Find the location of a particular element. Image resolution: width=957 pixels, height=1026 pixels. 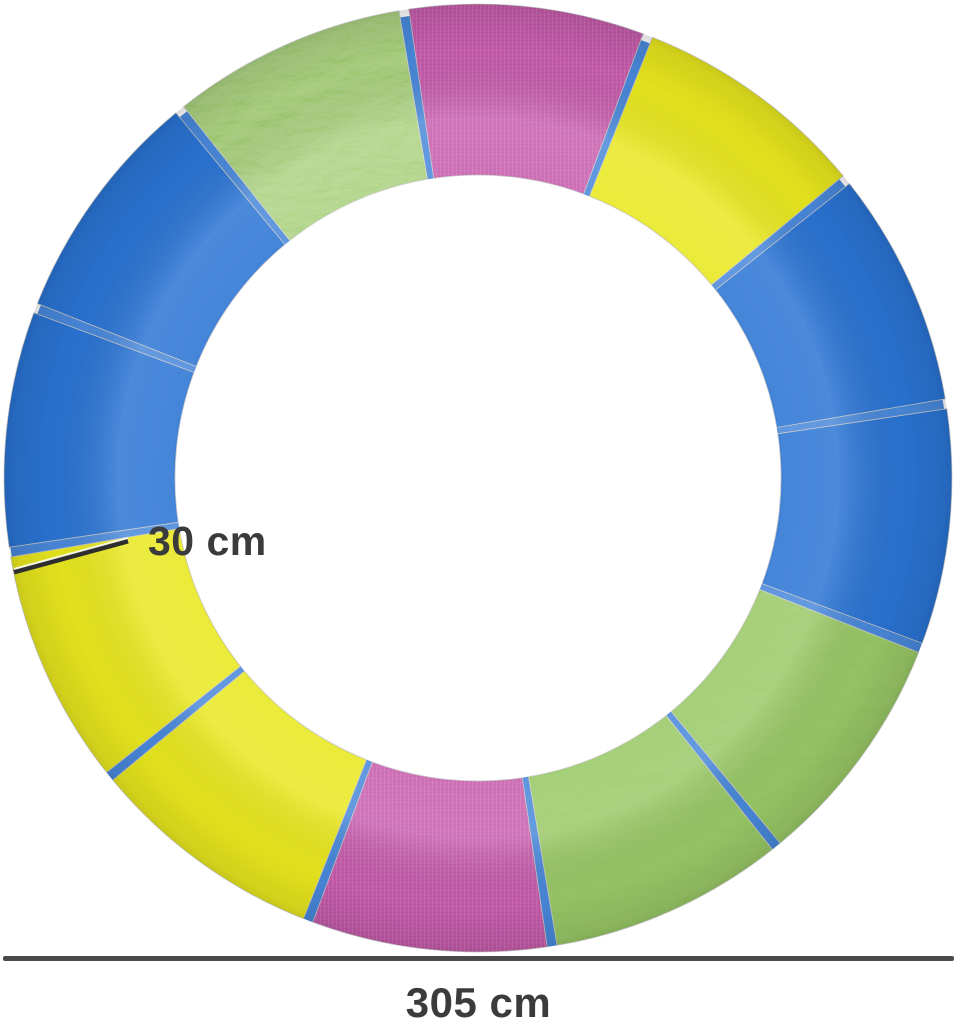

pad-width-label: 30 cm is located at coordinates (207, 541).